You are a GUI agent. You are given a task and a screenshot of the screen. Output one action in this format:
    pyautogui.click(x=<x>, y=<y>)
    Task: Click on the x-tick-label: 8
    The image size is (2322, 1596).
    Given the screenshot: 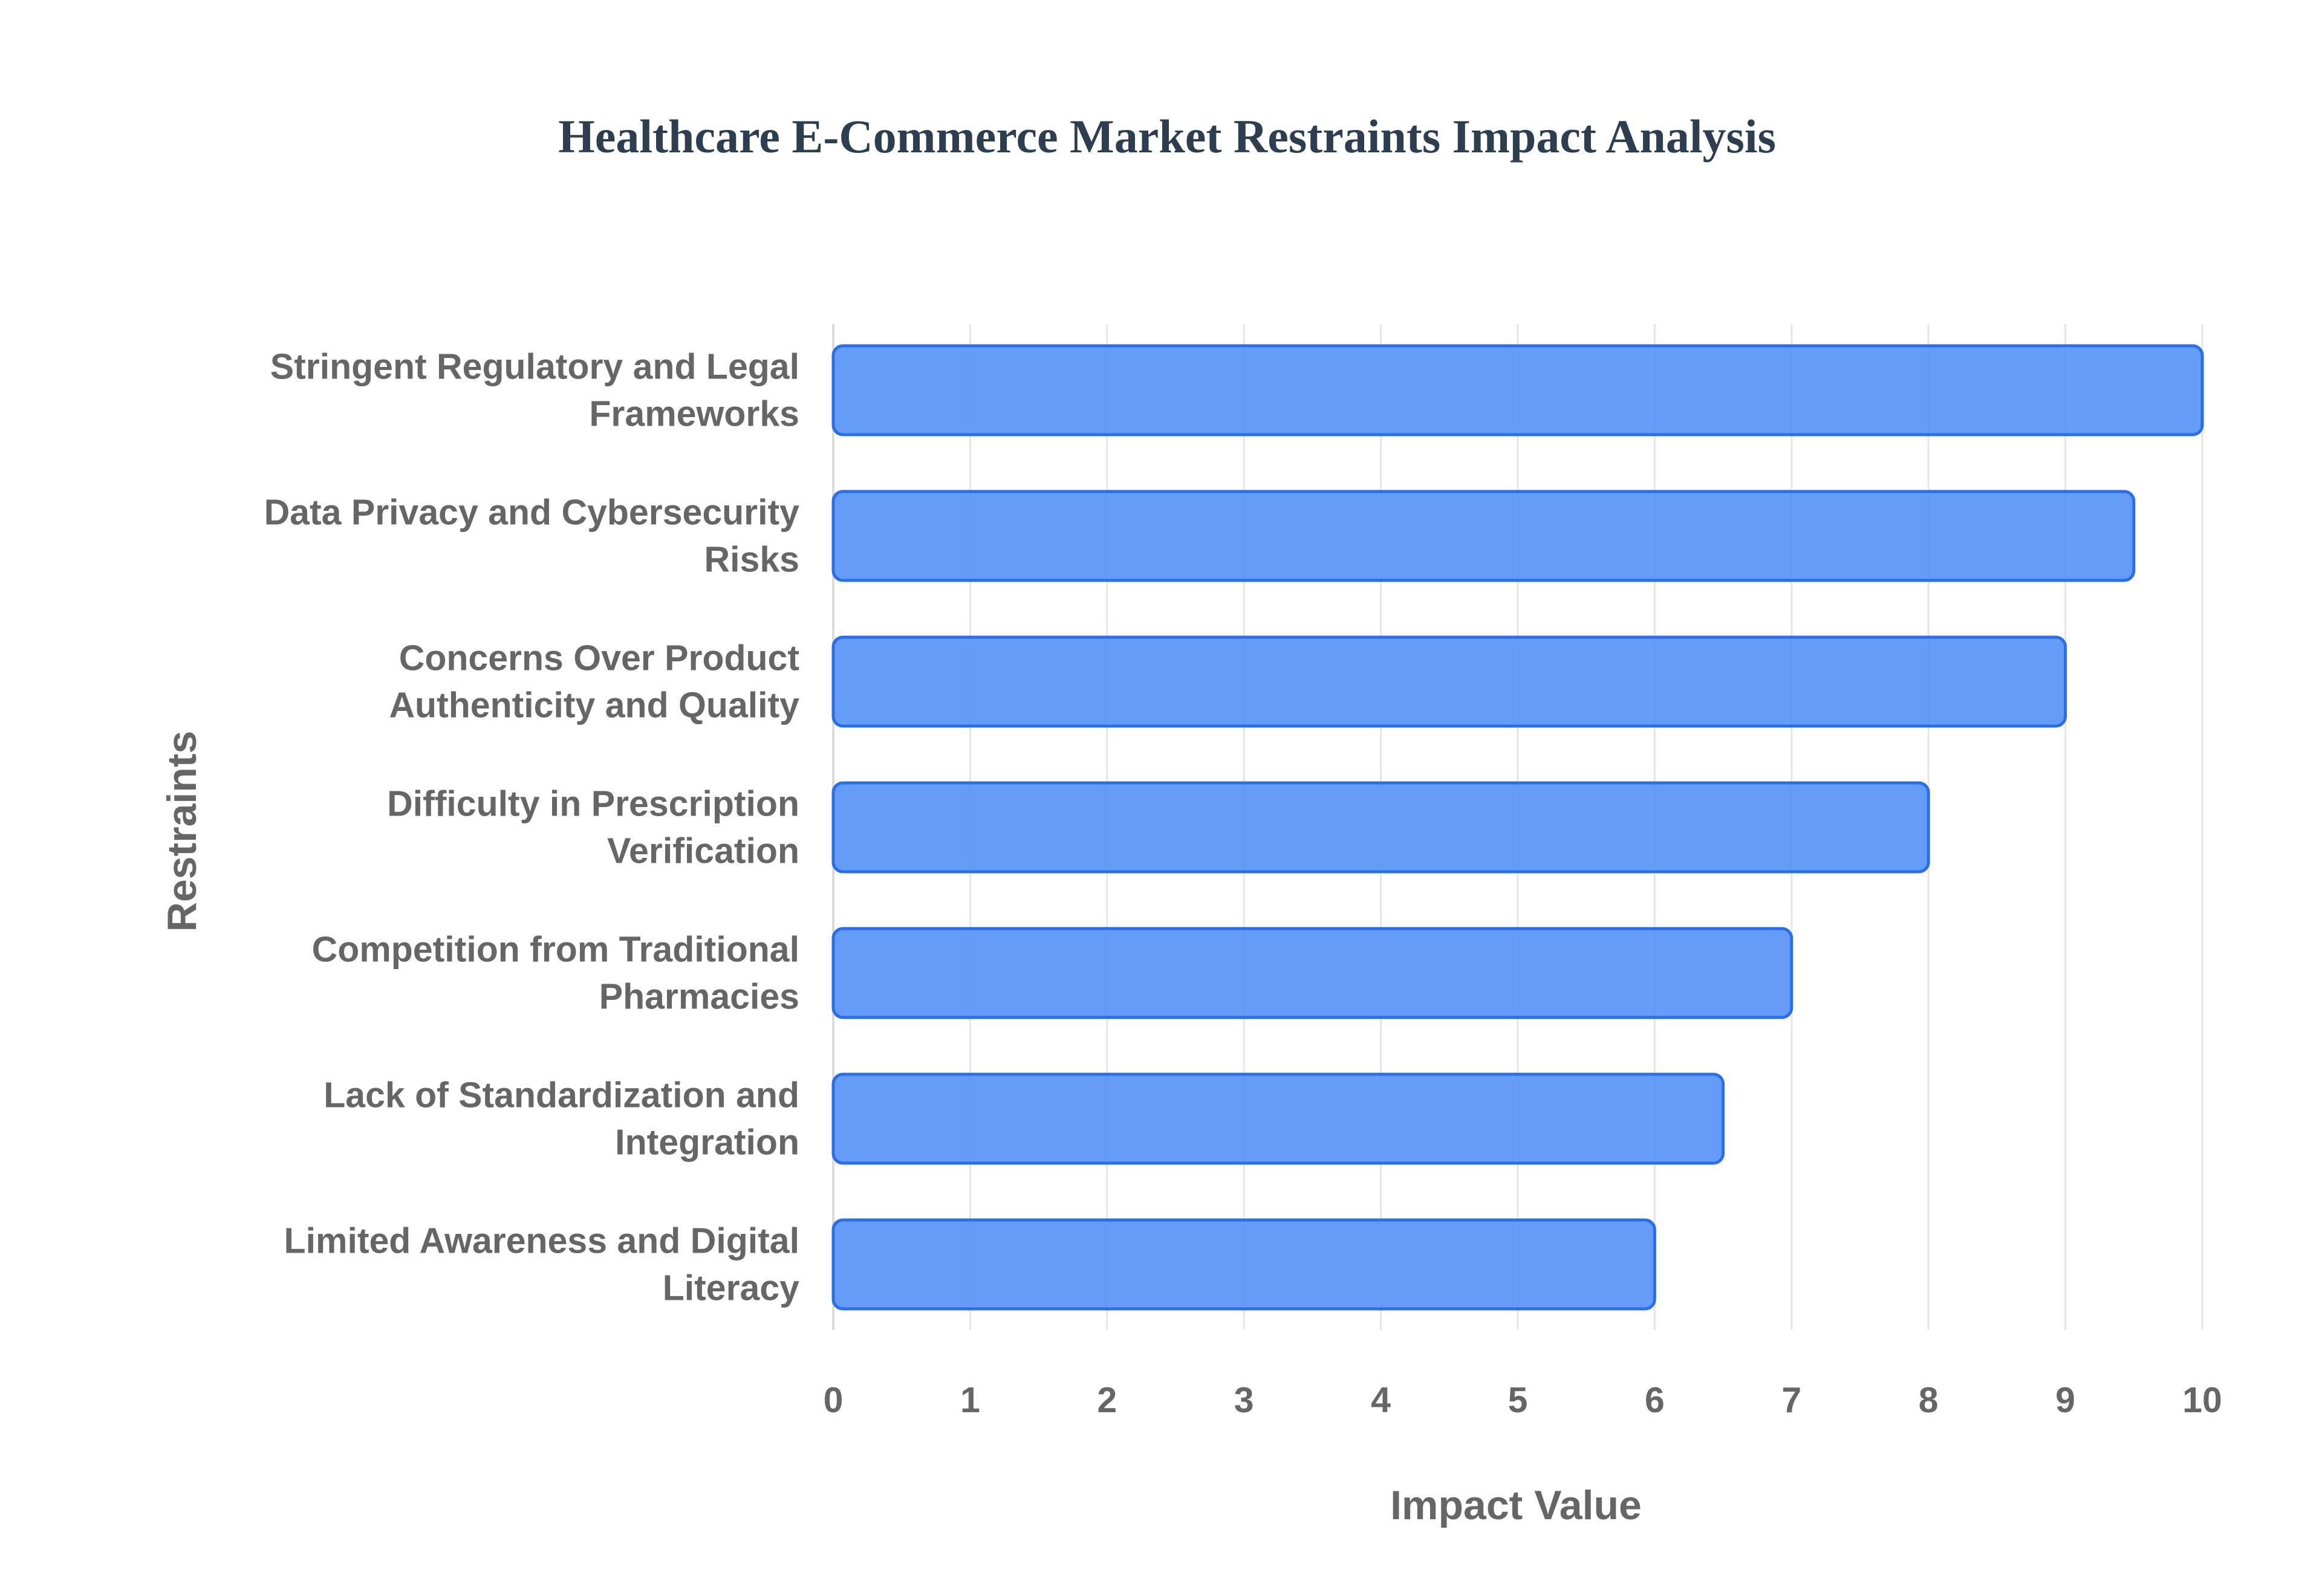 What is the action you would take?
    pyautogui.click(x=1929, y=1400)
    